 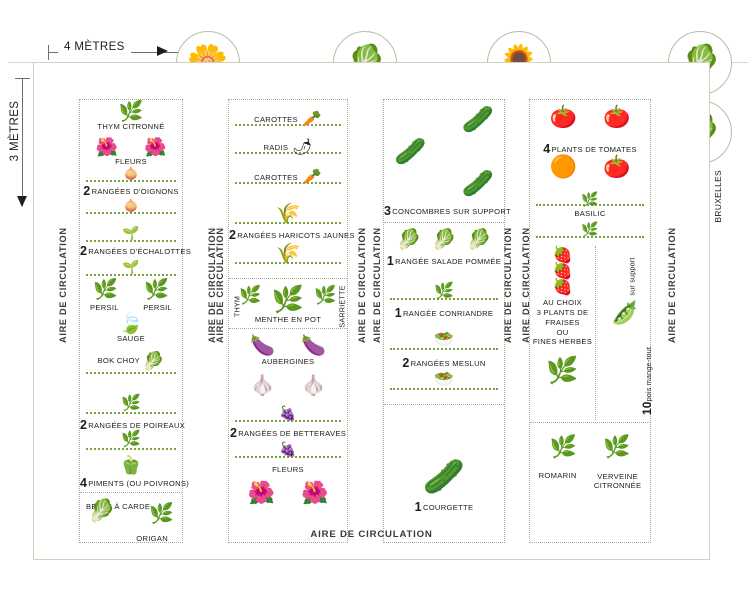 I want to click on plant-label: ORIGAN, so click(x=152, y=538).